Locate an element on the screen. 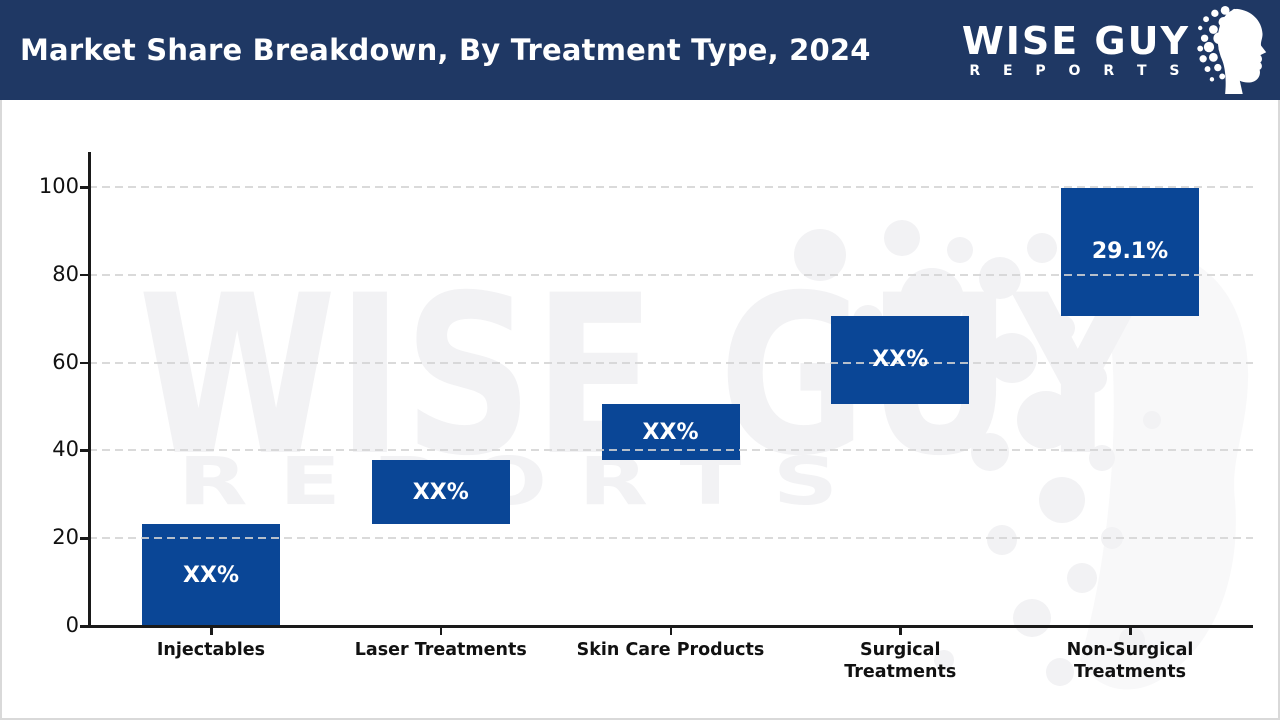  y-tick-label: 40 is located at coordinates (65, 449).